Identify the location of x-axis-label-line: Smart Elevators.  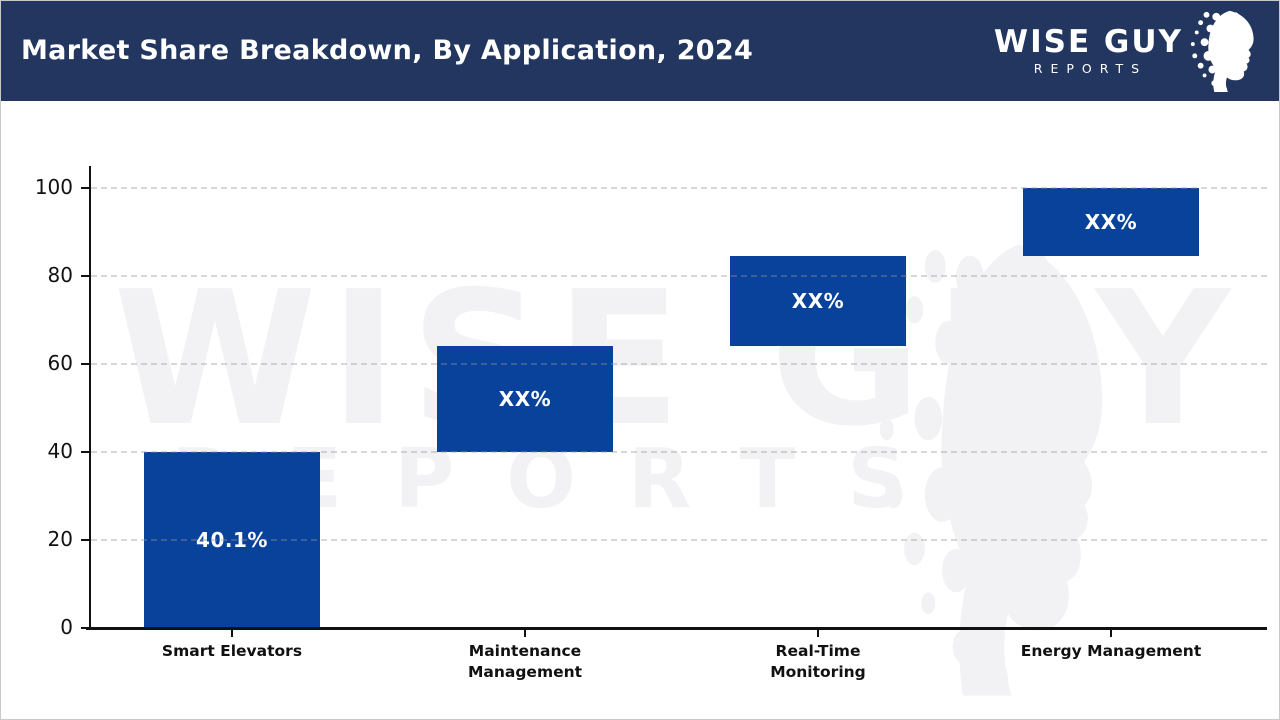
(232, 651).